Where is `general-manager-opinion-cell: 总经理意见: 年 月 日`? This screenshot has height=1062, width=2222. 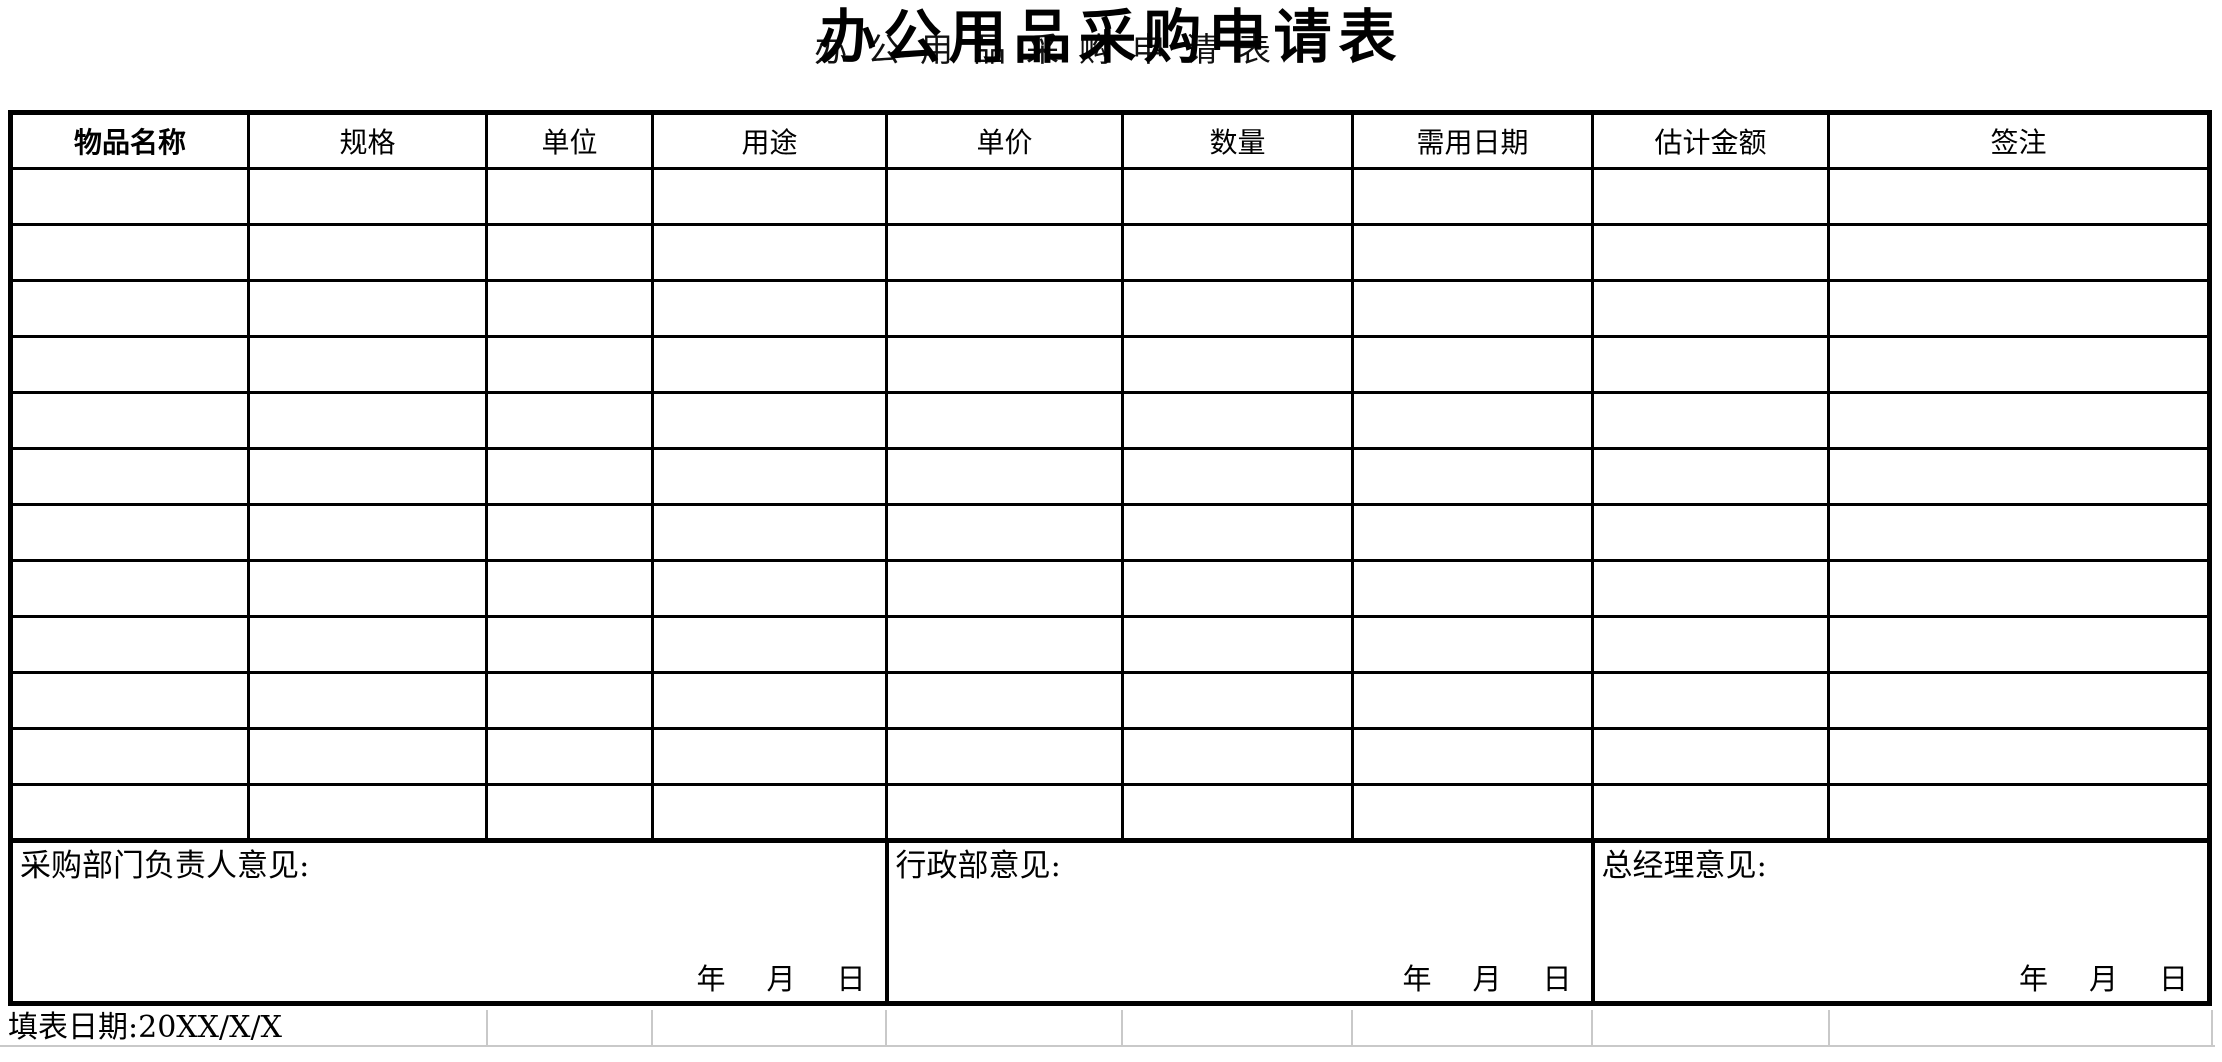
general-manager-opinion-cell: 总经理意见: 年 月 日 is located at coordinates (1901, 922).